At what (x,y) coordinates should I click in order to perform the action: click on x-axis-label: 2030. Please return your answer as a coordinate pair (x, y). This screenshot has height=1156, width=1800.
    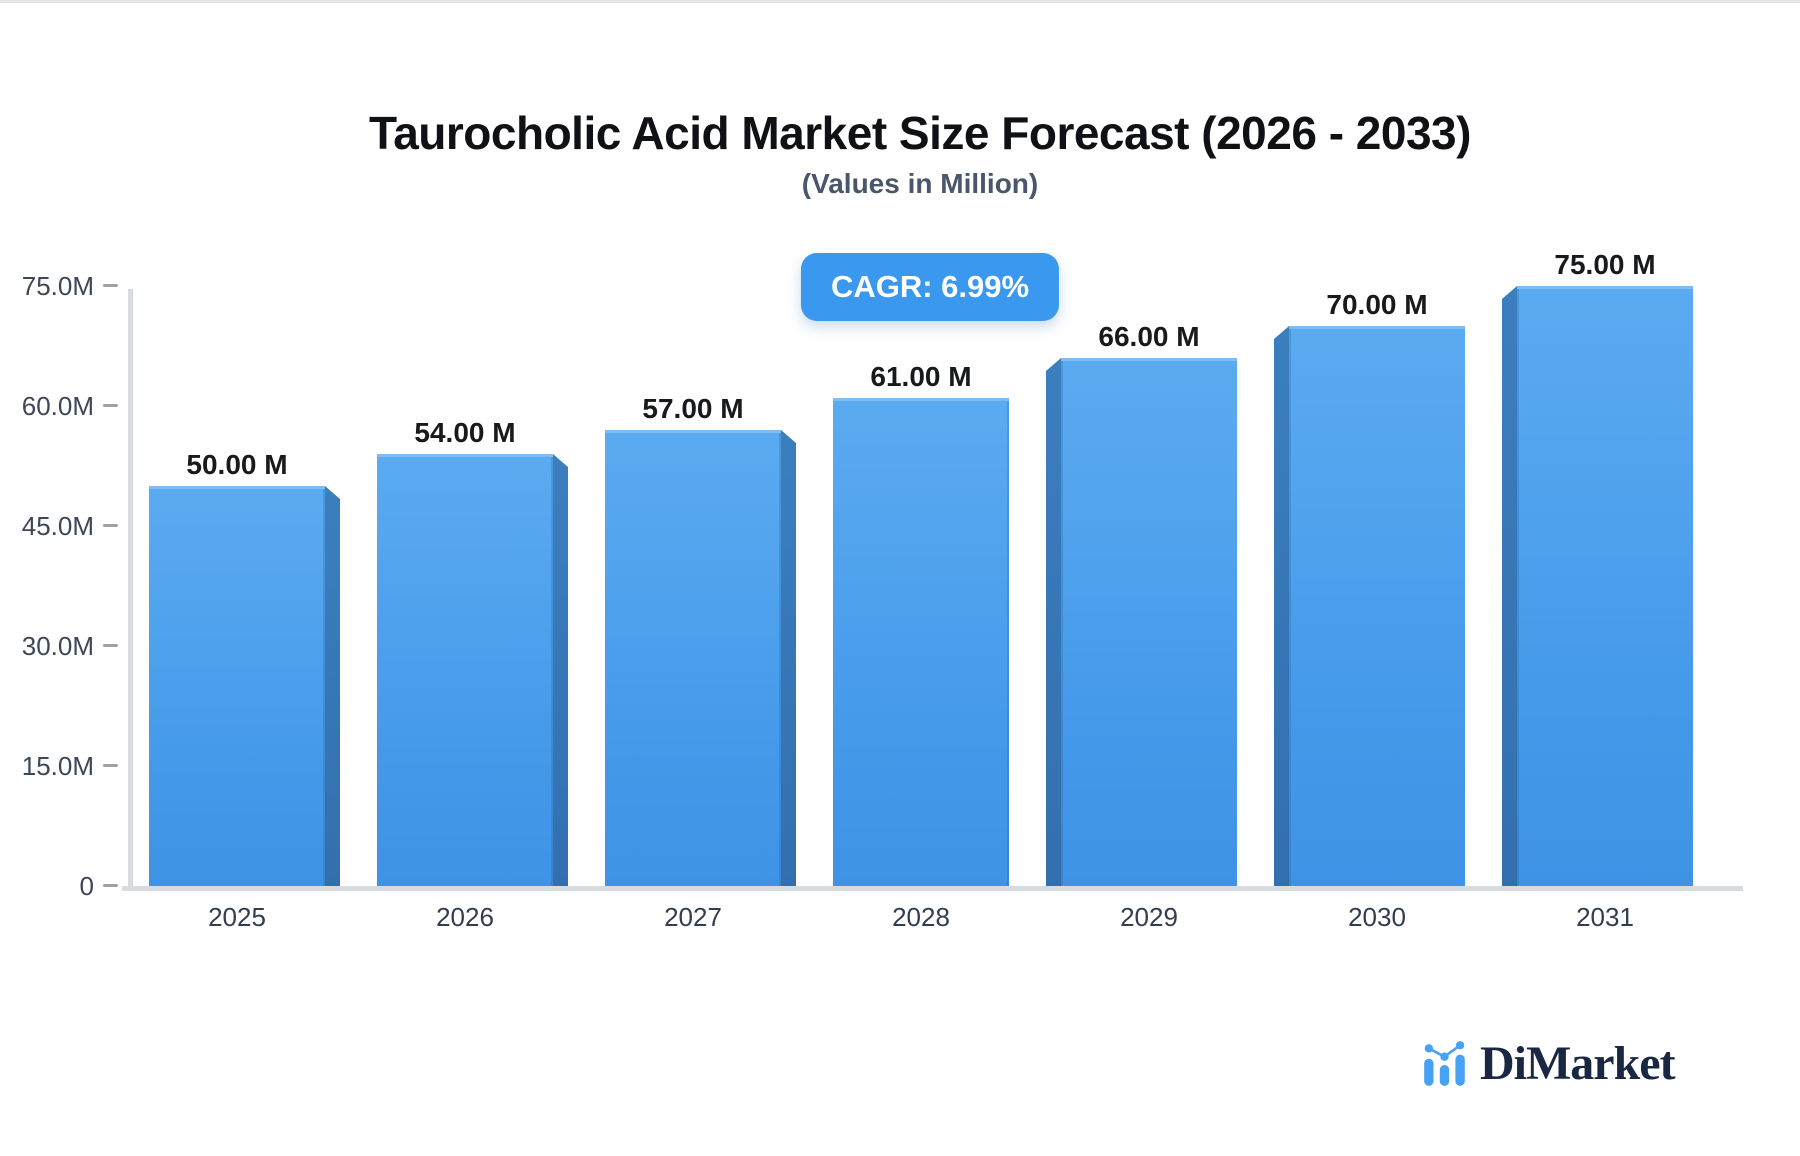
    Looking at the image, I should click on (1377, 917).